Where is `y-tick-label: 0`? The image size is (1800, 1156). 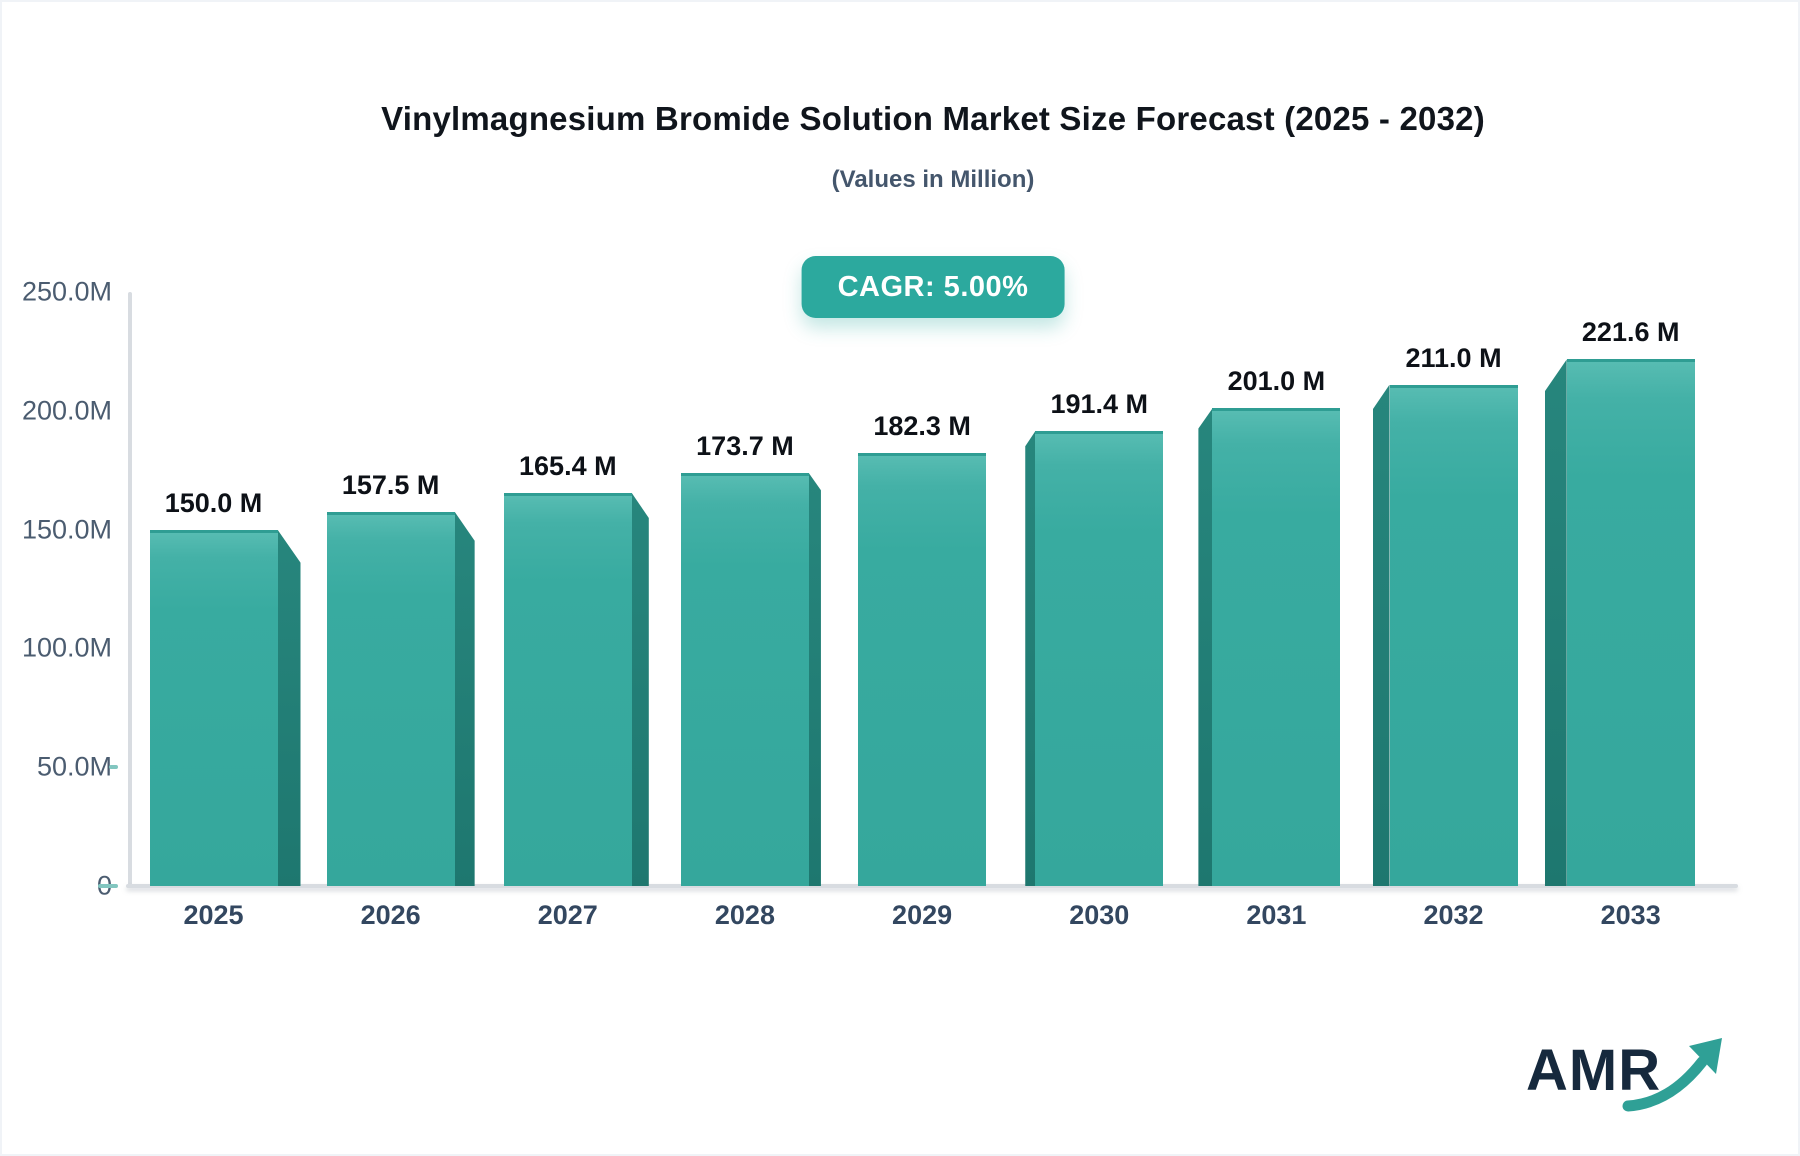
y-tick-label: 0 is located at coordinates (57, 886).